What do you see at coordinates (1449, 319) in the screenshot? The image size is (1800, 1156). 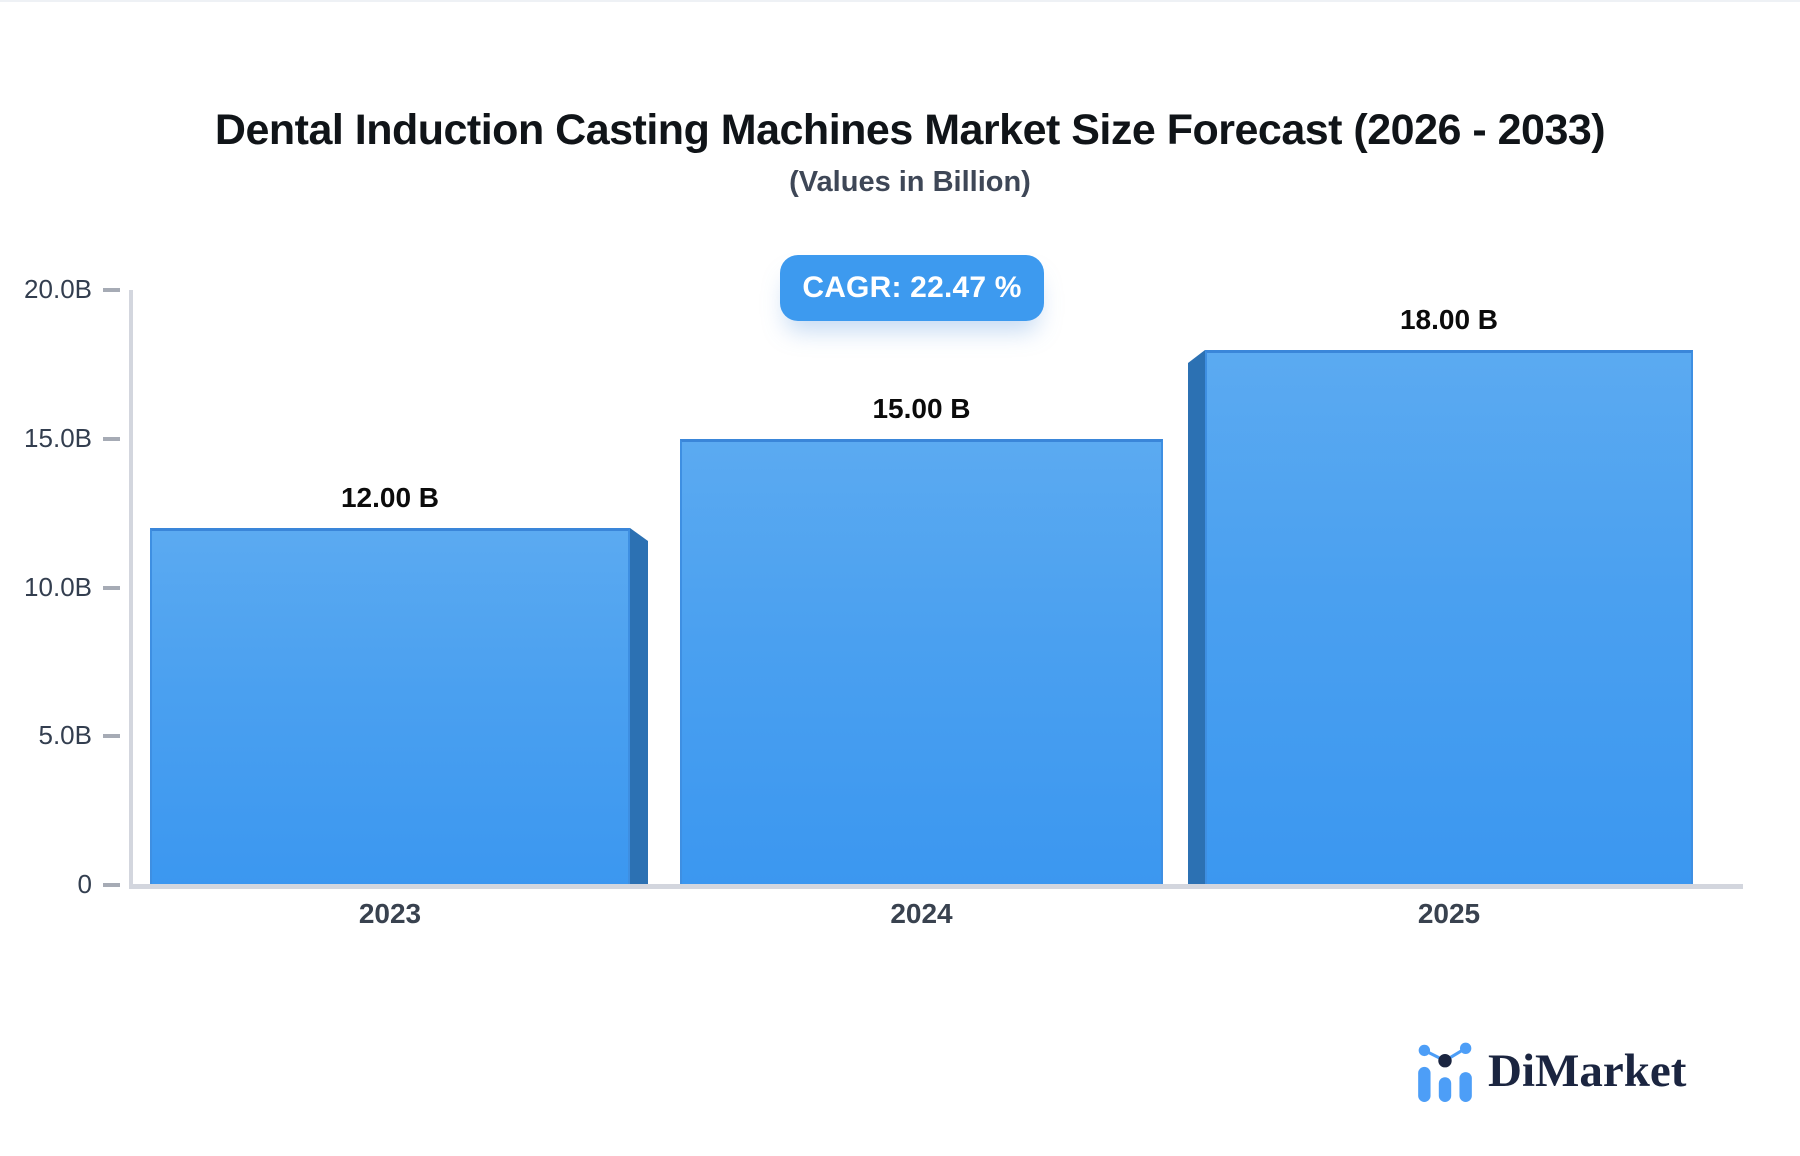 I see `bar-value-label: 18.00 B` at bounding box center [1449, 319].